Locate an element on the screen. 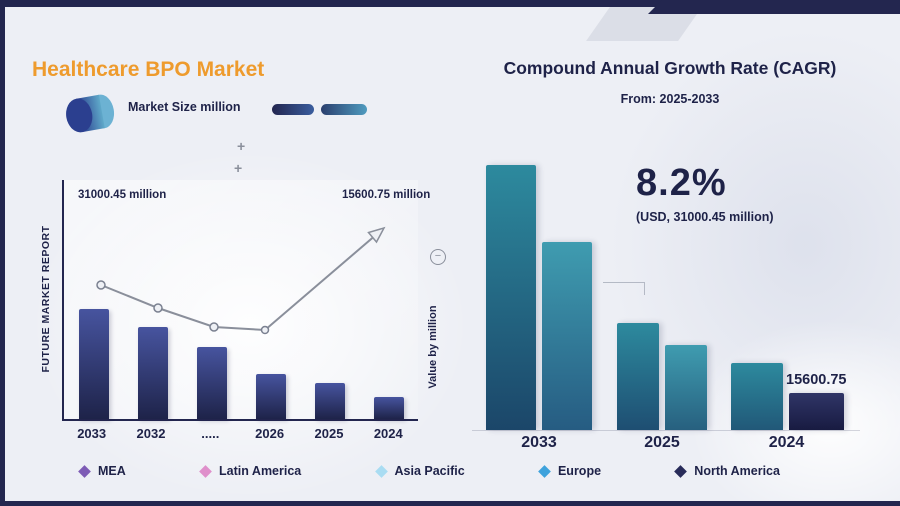  left-bar-2026 is located at coordinates (270, 396).